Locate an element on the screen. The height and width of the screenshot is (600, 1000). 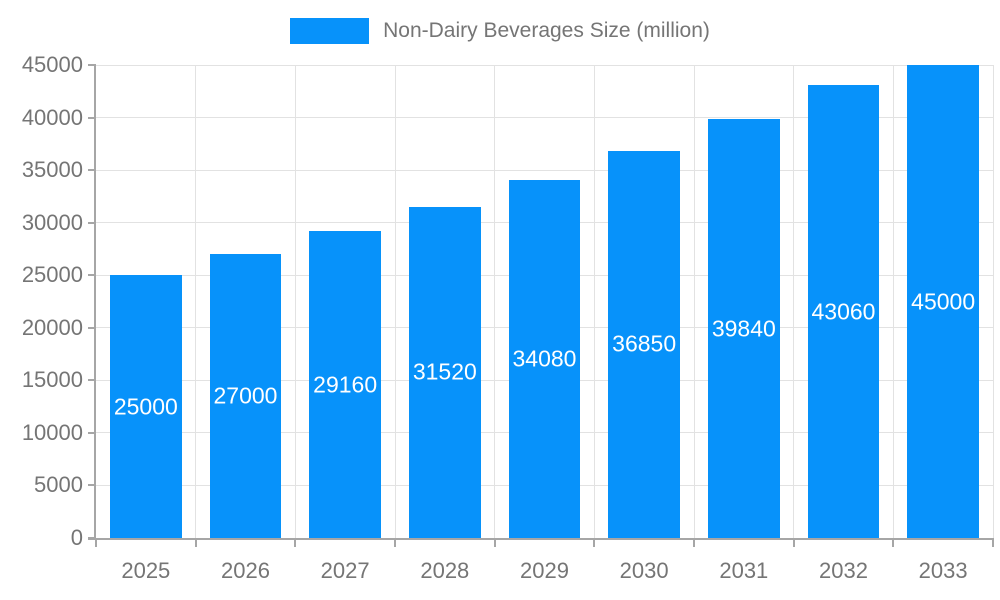
bar-2030 is located at coordinates (644, 344).